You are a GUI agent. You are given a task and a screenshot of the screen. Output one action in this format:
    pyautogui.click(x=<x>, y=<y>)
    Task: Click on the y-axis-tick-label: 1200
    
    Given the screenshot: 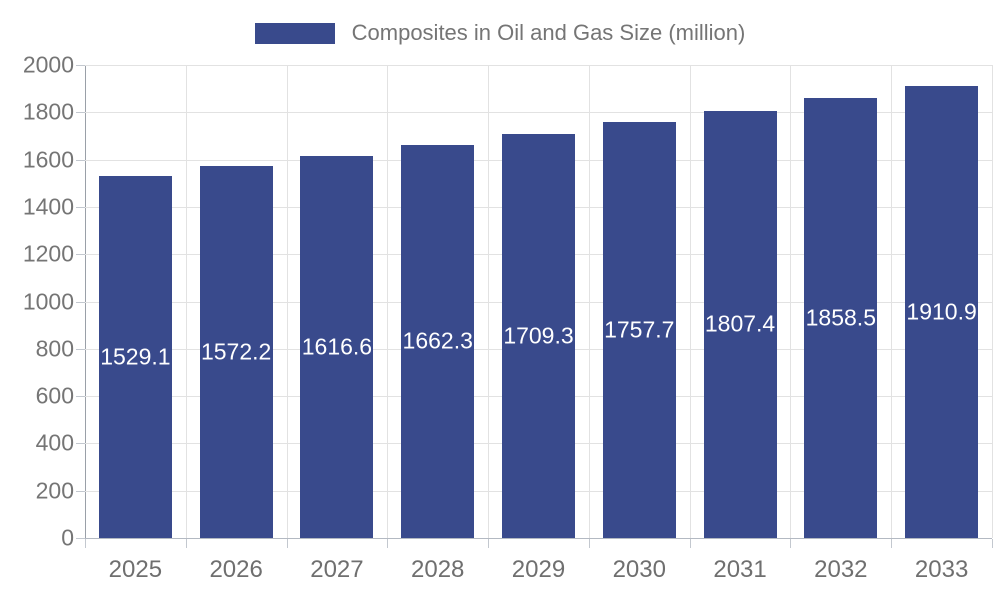 What is the action you would take?
    pyautogui.click(x=48, y=253)
    